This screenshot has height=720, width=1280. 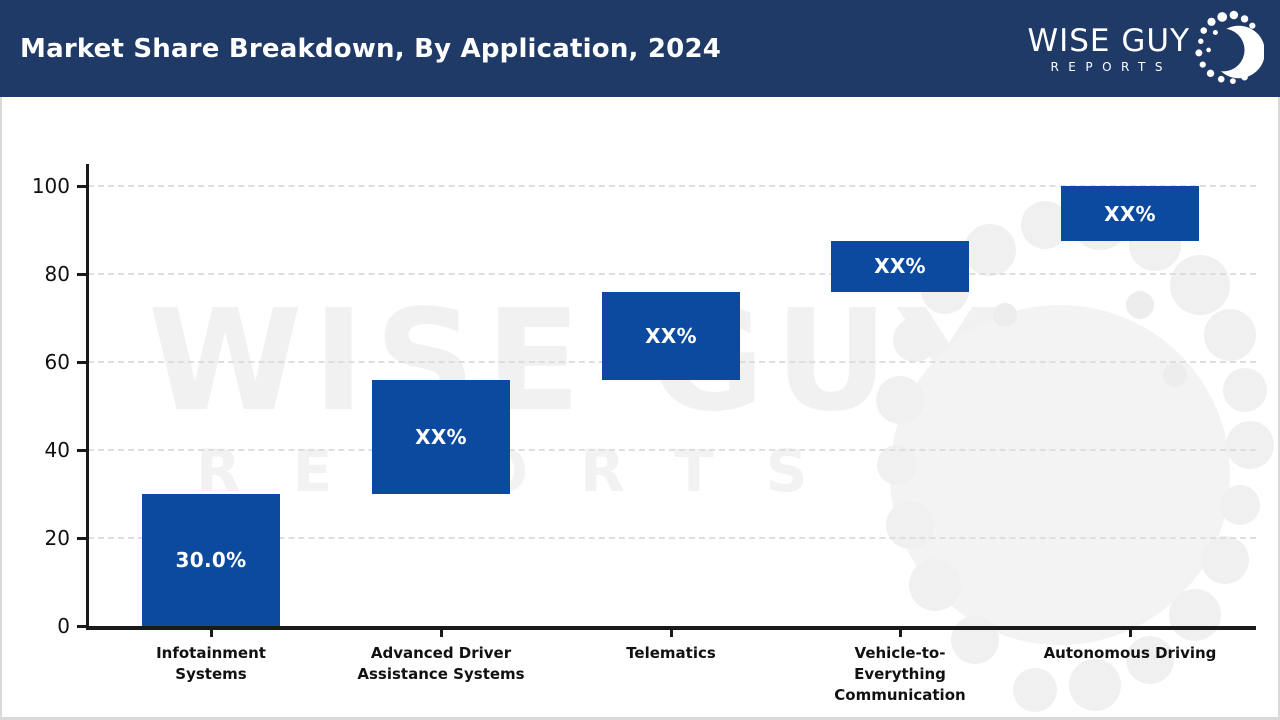 What do you see at coordinates (900, 695) in the screenshot?
I see `x-category-label-line: Communication` at bounding box center [900, 695].